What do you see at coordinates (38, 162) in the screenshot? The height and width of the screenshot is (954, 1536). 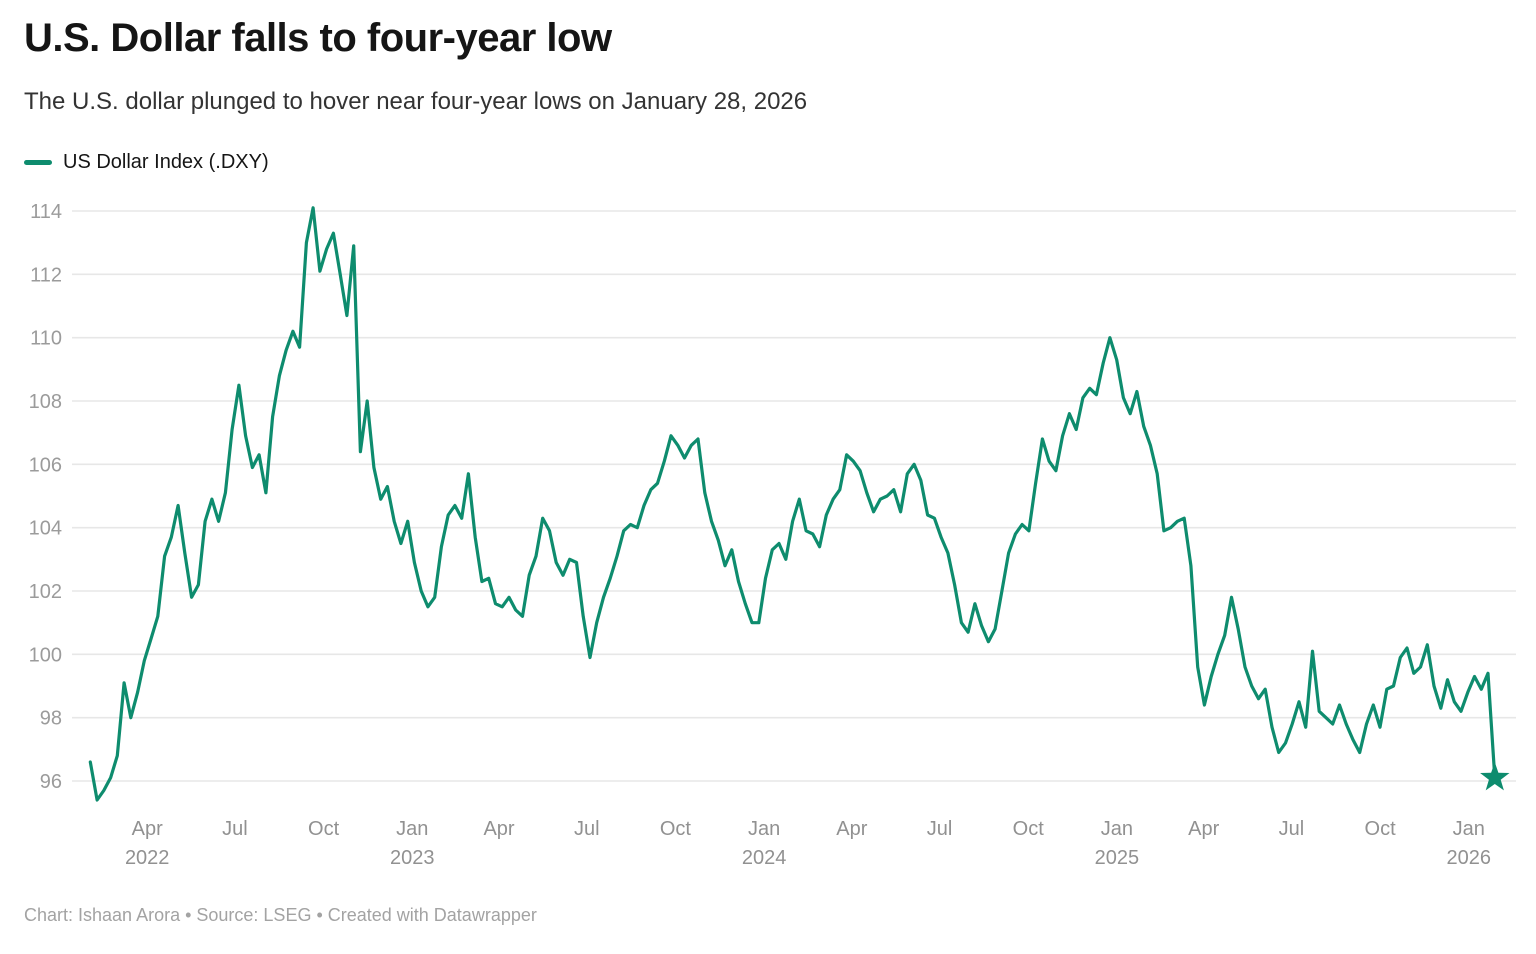 I see `legend-line-swatch-icon` at bounding box center [38, 162].